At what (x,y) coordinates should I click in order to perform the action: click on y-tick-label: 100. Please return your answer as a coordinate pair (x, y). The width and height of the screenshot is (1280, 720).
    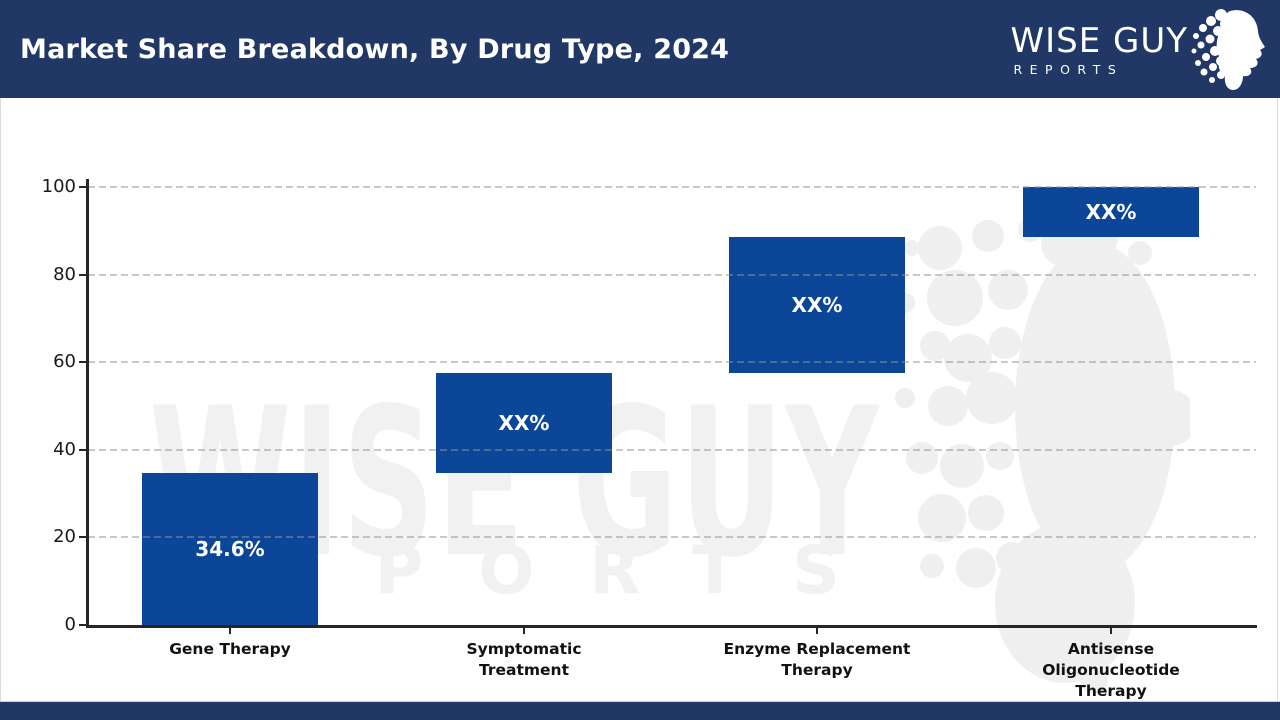
    Looking at the image, I should click on (58, 186).